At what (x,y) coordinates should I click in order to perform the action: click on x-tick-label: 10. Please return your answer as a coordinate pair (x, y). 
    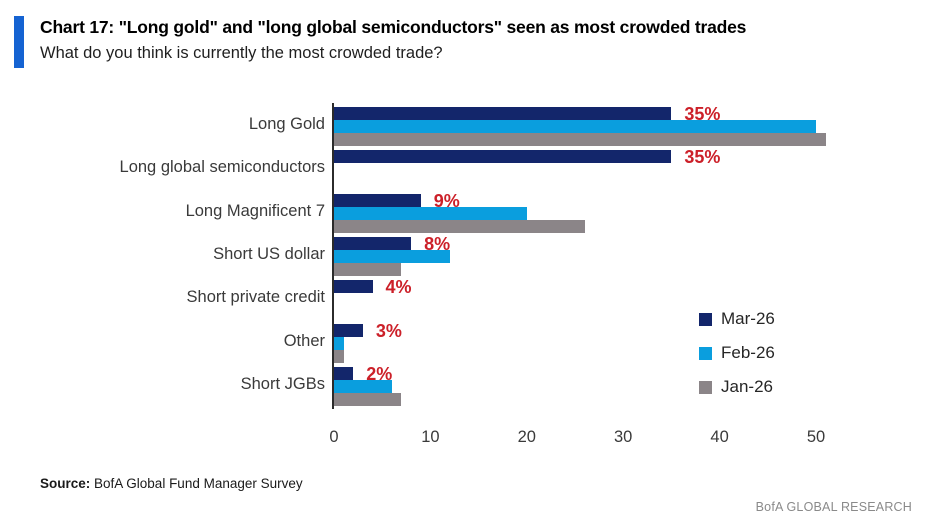
    Looking at the image, I should click on (430, 437).